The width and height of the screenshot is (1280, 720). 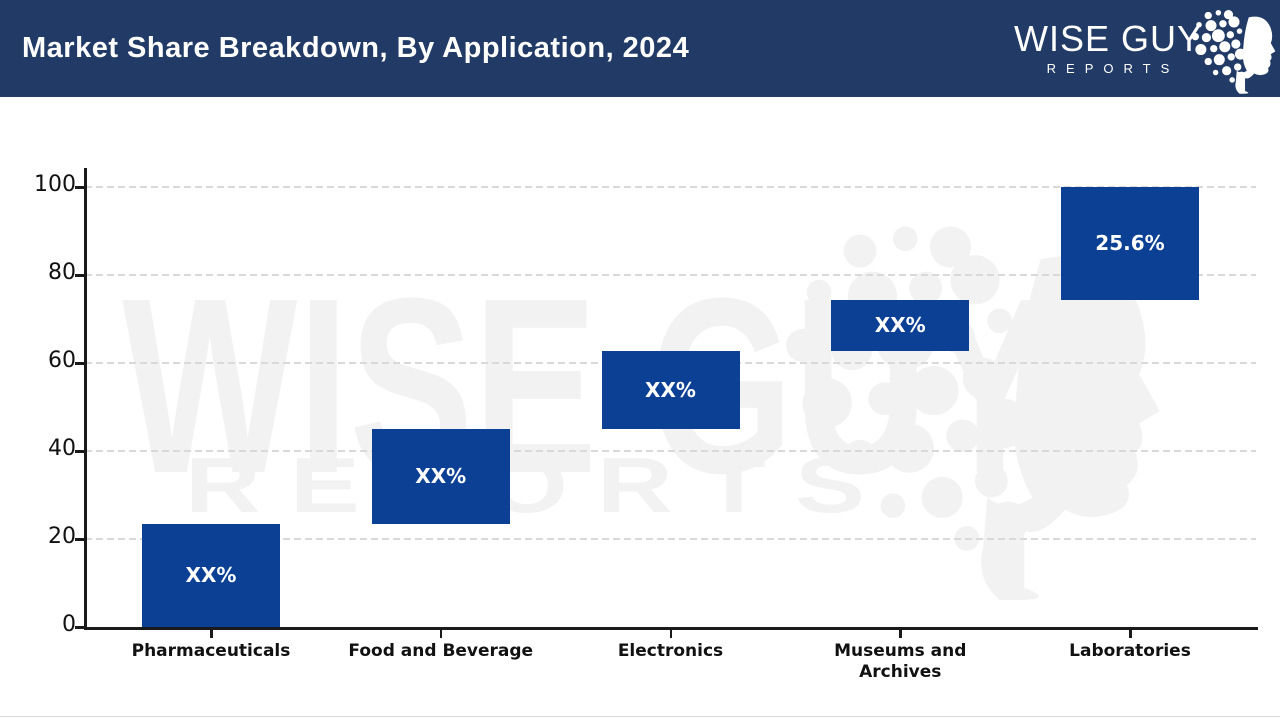 I want to click on x-axis-line, so click(x=671, y=628).